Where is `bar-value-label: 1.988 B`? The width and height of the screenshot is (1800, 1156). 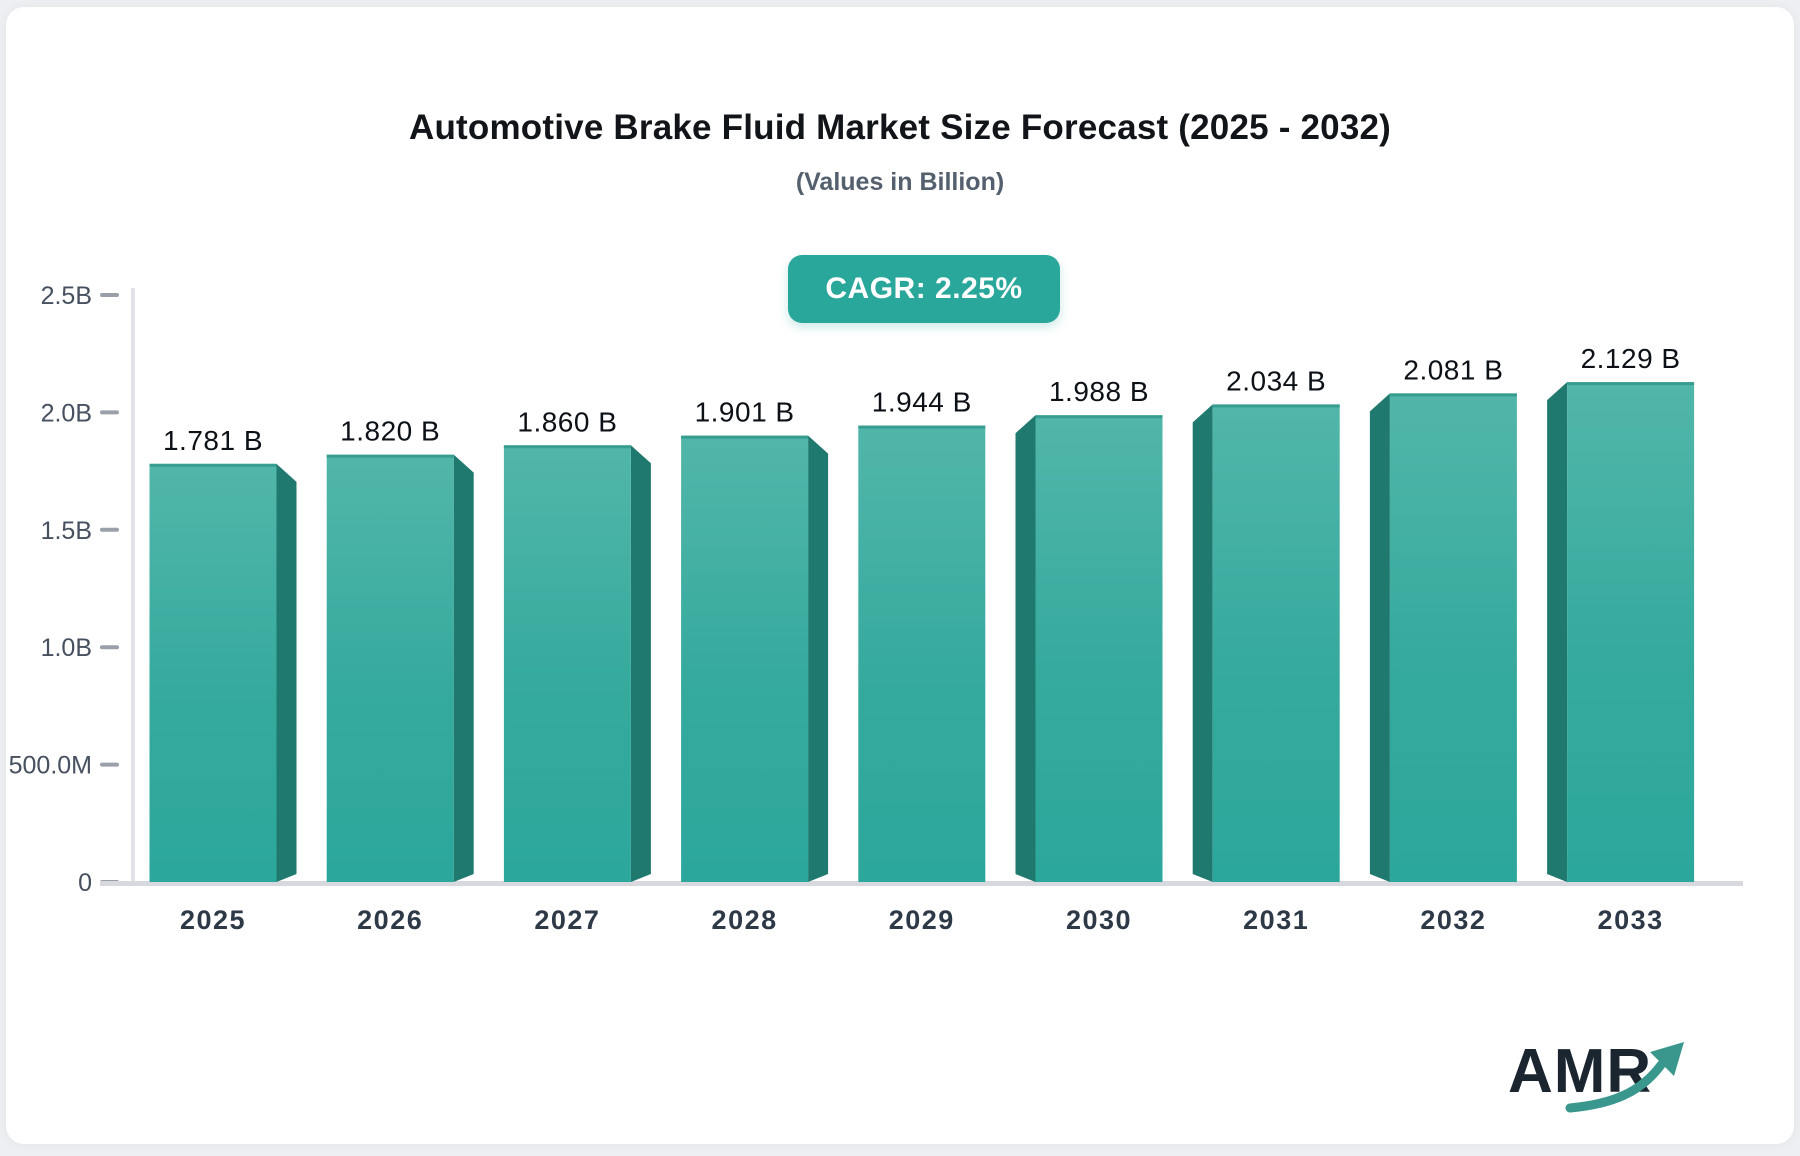 bar-value-label: 1.988 B is located at coordinates (1099, 391).